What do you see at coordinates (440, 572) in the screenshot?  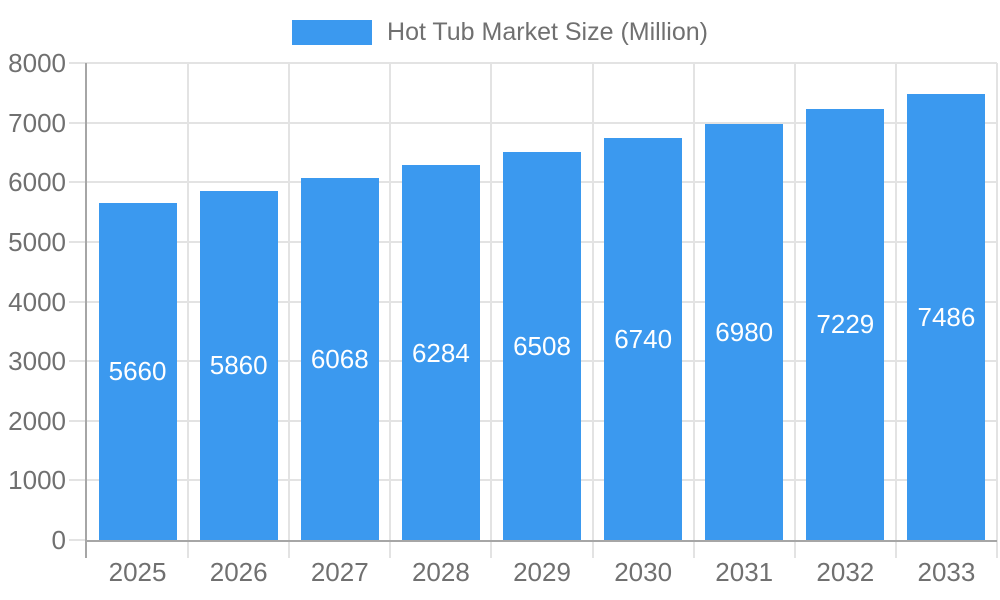 I see `x-axis-label: 2028` at bounding box center [440, 572].